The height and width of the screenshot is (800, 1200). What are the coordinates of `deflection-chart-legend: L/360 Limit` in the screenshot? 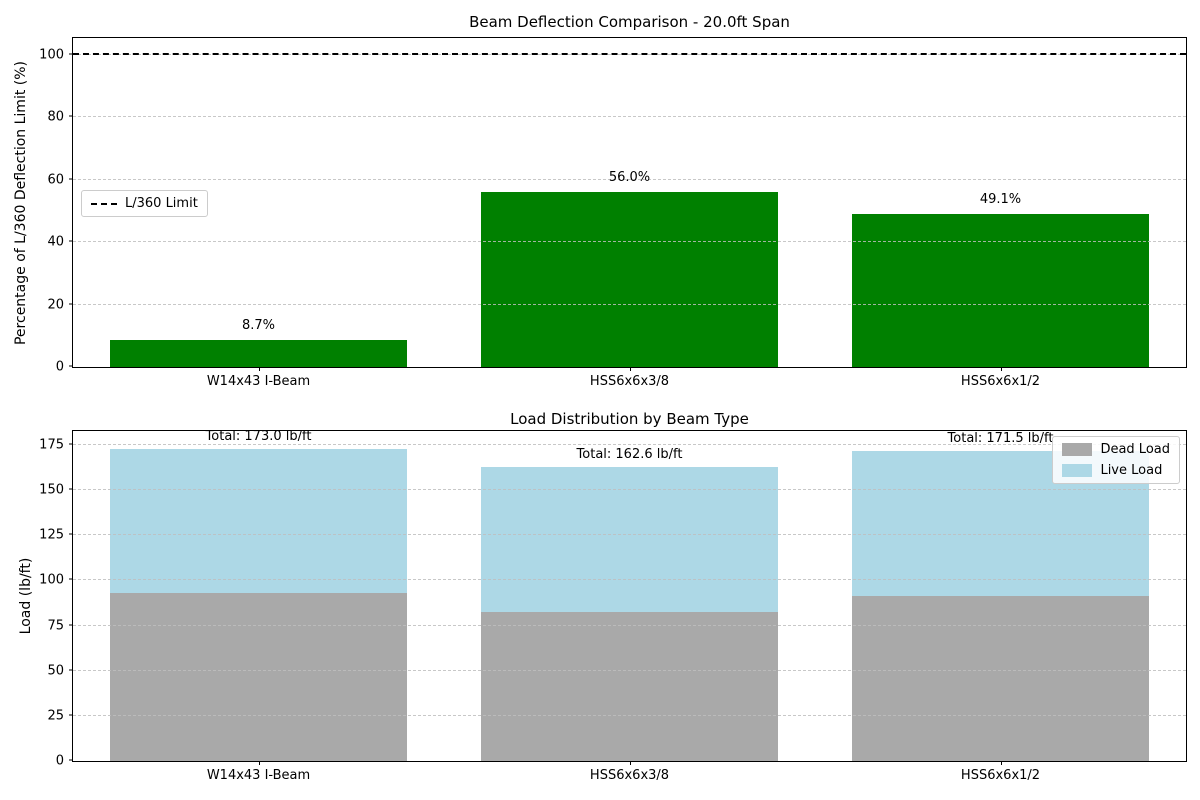 It's located at (144, 203).